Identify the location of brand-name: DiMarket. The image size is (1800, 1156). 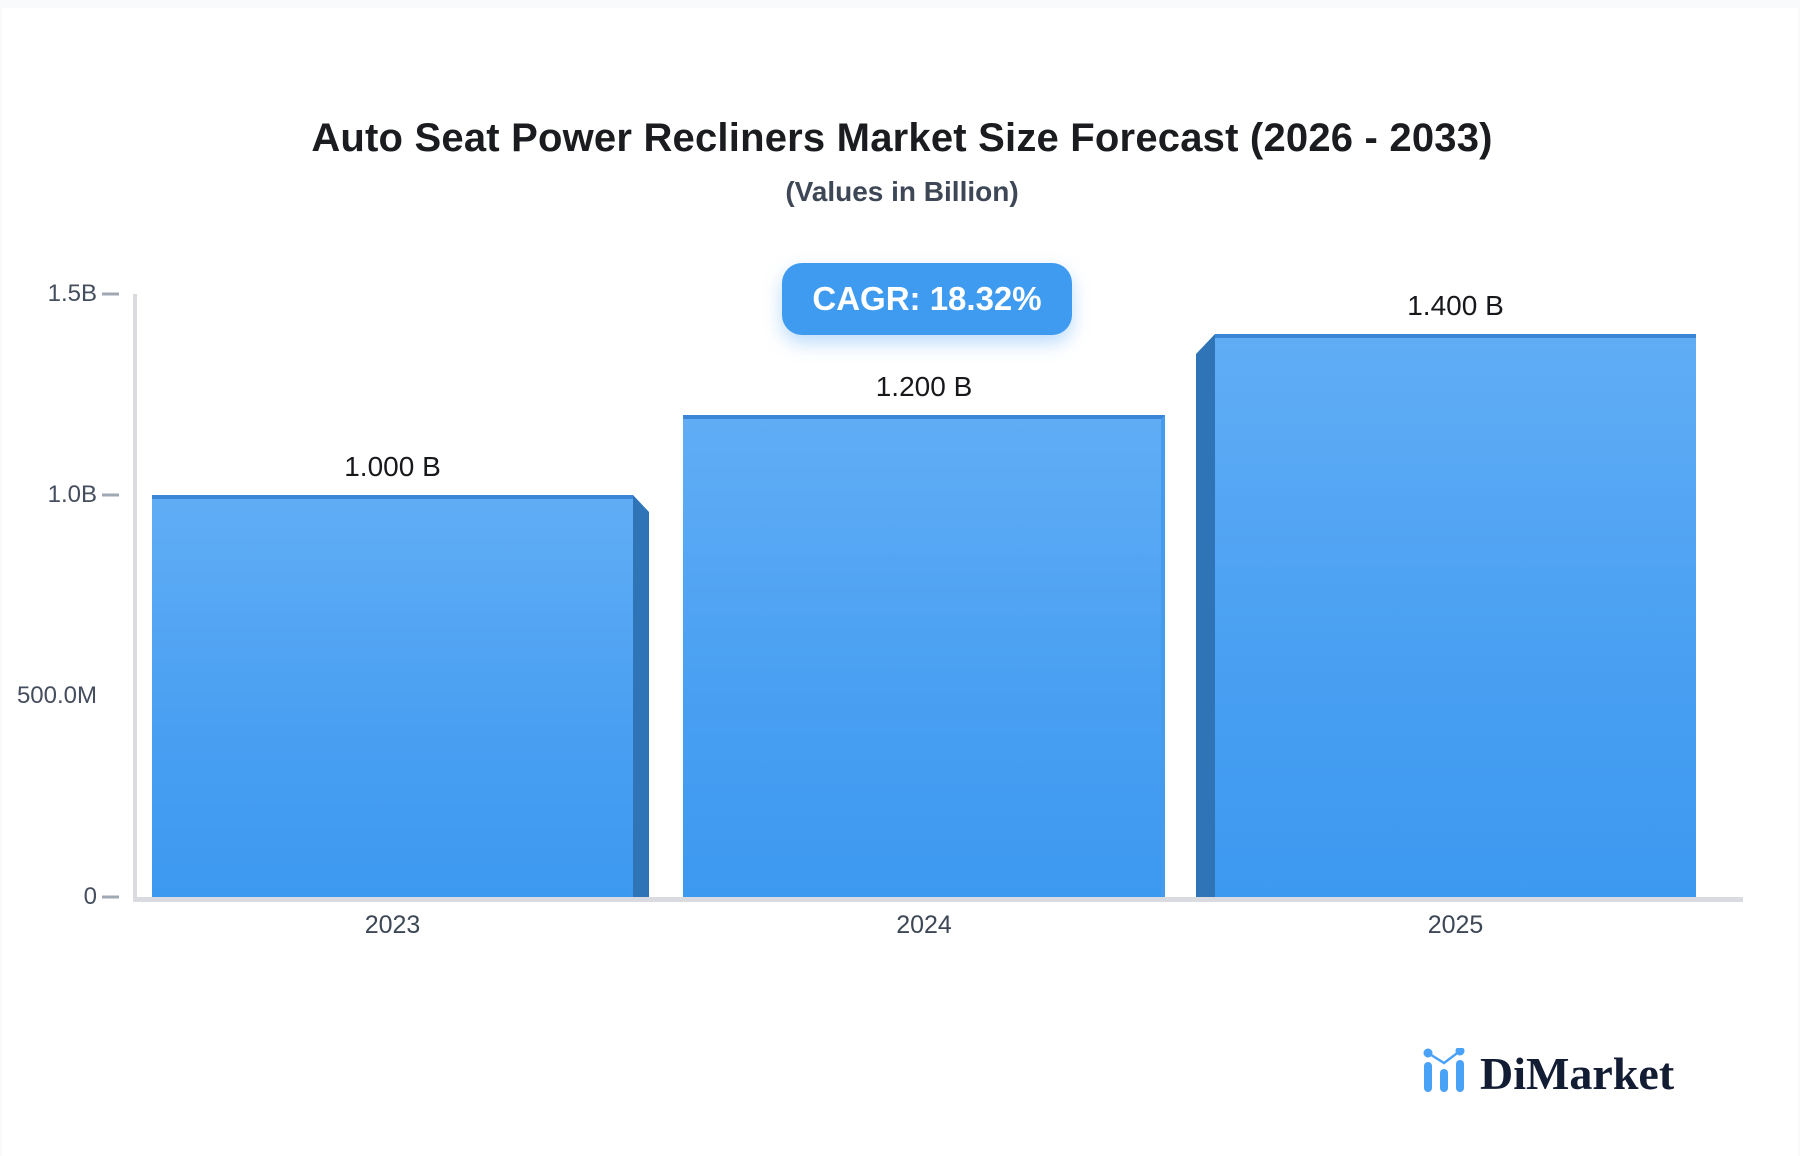
(1577, 1073).